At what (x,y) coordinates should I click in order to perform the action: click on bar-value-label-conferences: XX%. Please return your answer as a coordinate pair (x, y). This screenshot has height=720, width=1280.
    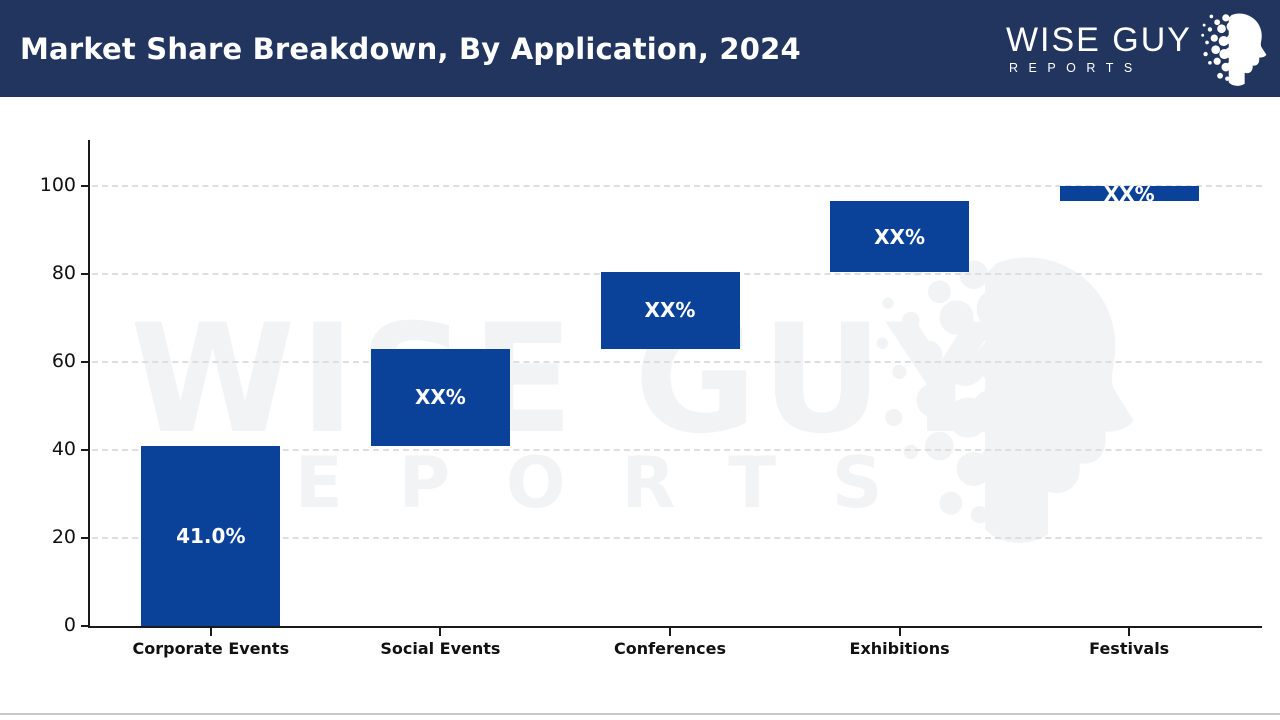
    Looking at the image, I should click on (670, 310).